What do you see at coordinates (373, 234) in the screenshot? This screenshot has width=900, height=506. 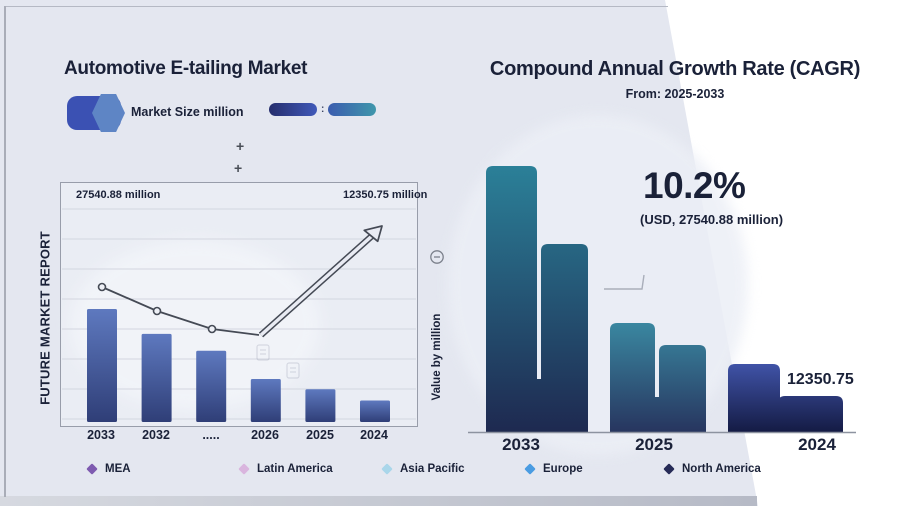 I see `forecast-arrow-head` at bounding box center [373, 234].